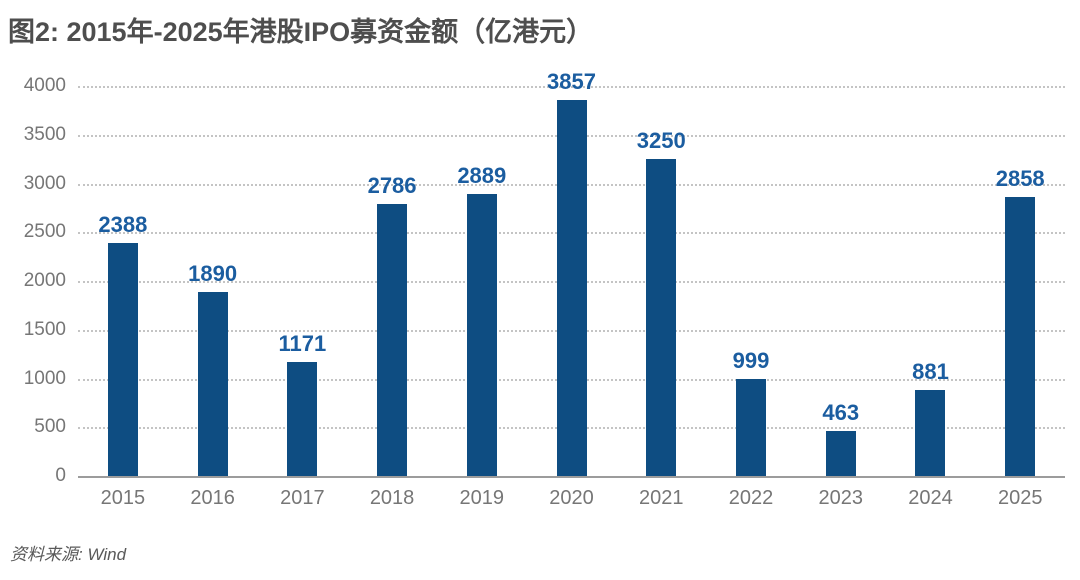  What do you see at coordinates (751, 360) in the screenshot?
I see `bar-value-2022: 999` at bounding box center [751, 360].